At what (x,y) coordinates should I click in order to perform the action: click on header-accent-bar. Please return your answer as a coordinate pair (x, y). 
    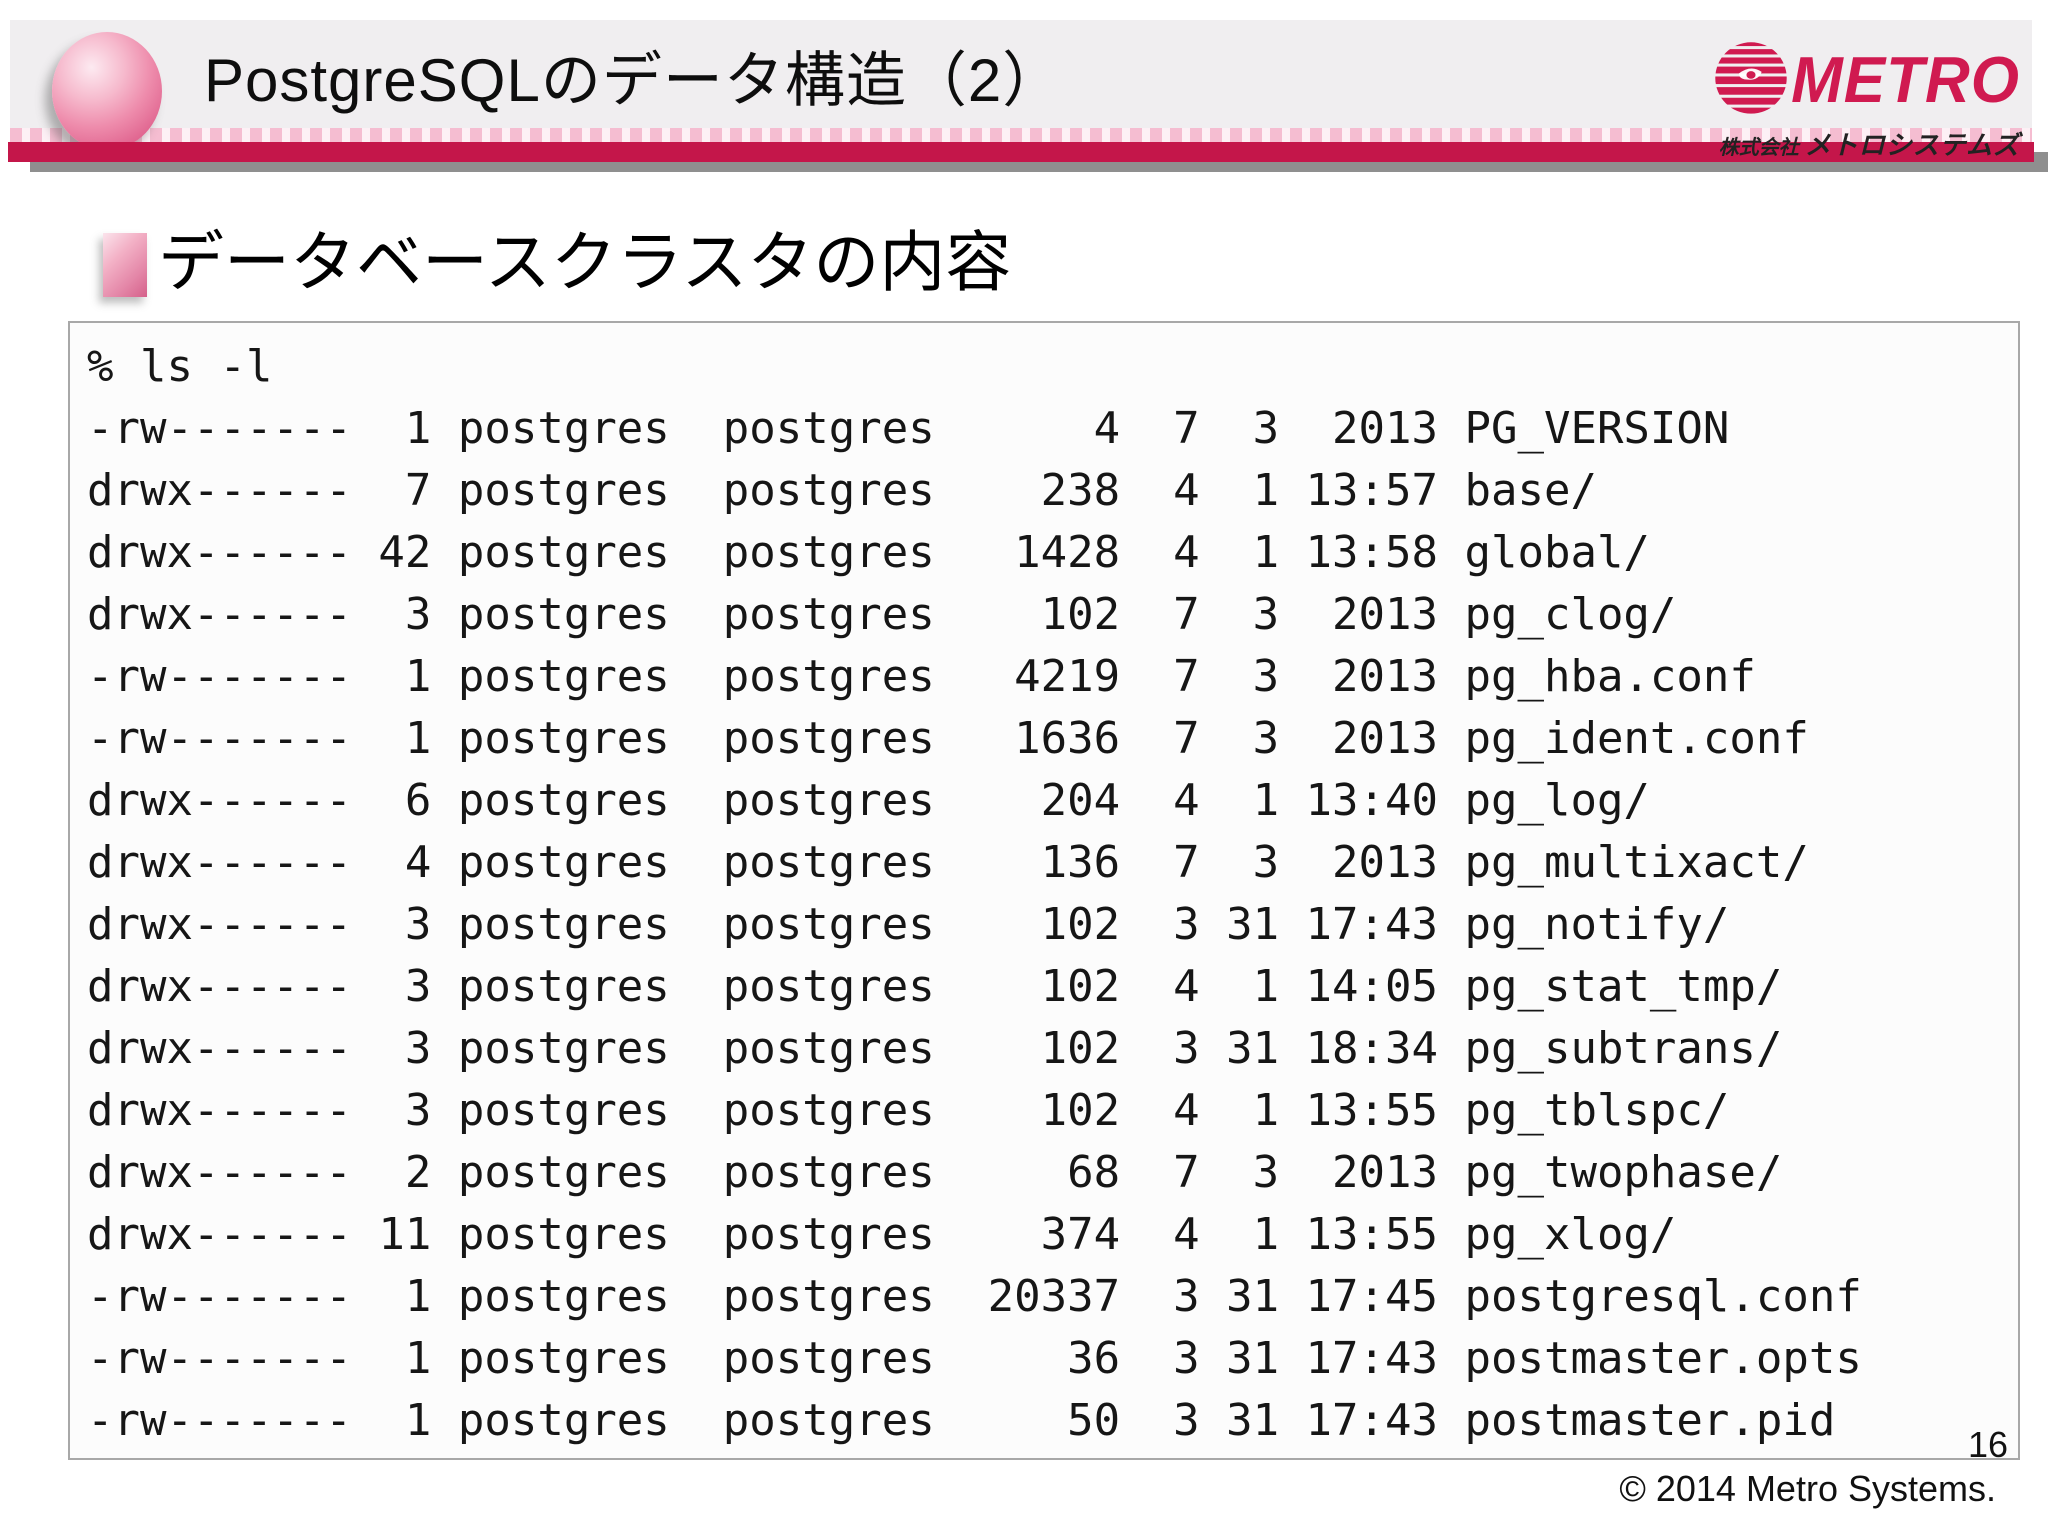
    Looking at the image, I should click on (1021, 152).